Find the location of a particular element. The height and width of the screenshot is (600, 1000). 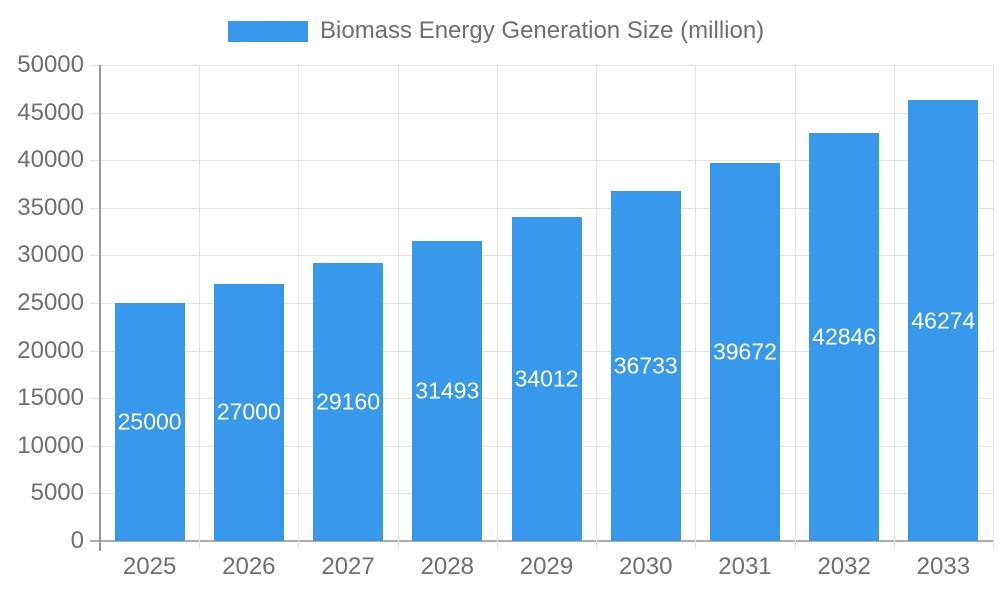

y-tick-label: 20000 is located at coordinates (50, 350).